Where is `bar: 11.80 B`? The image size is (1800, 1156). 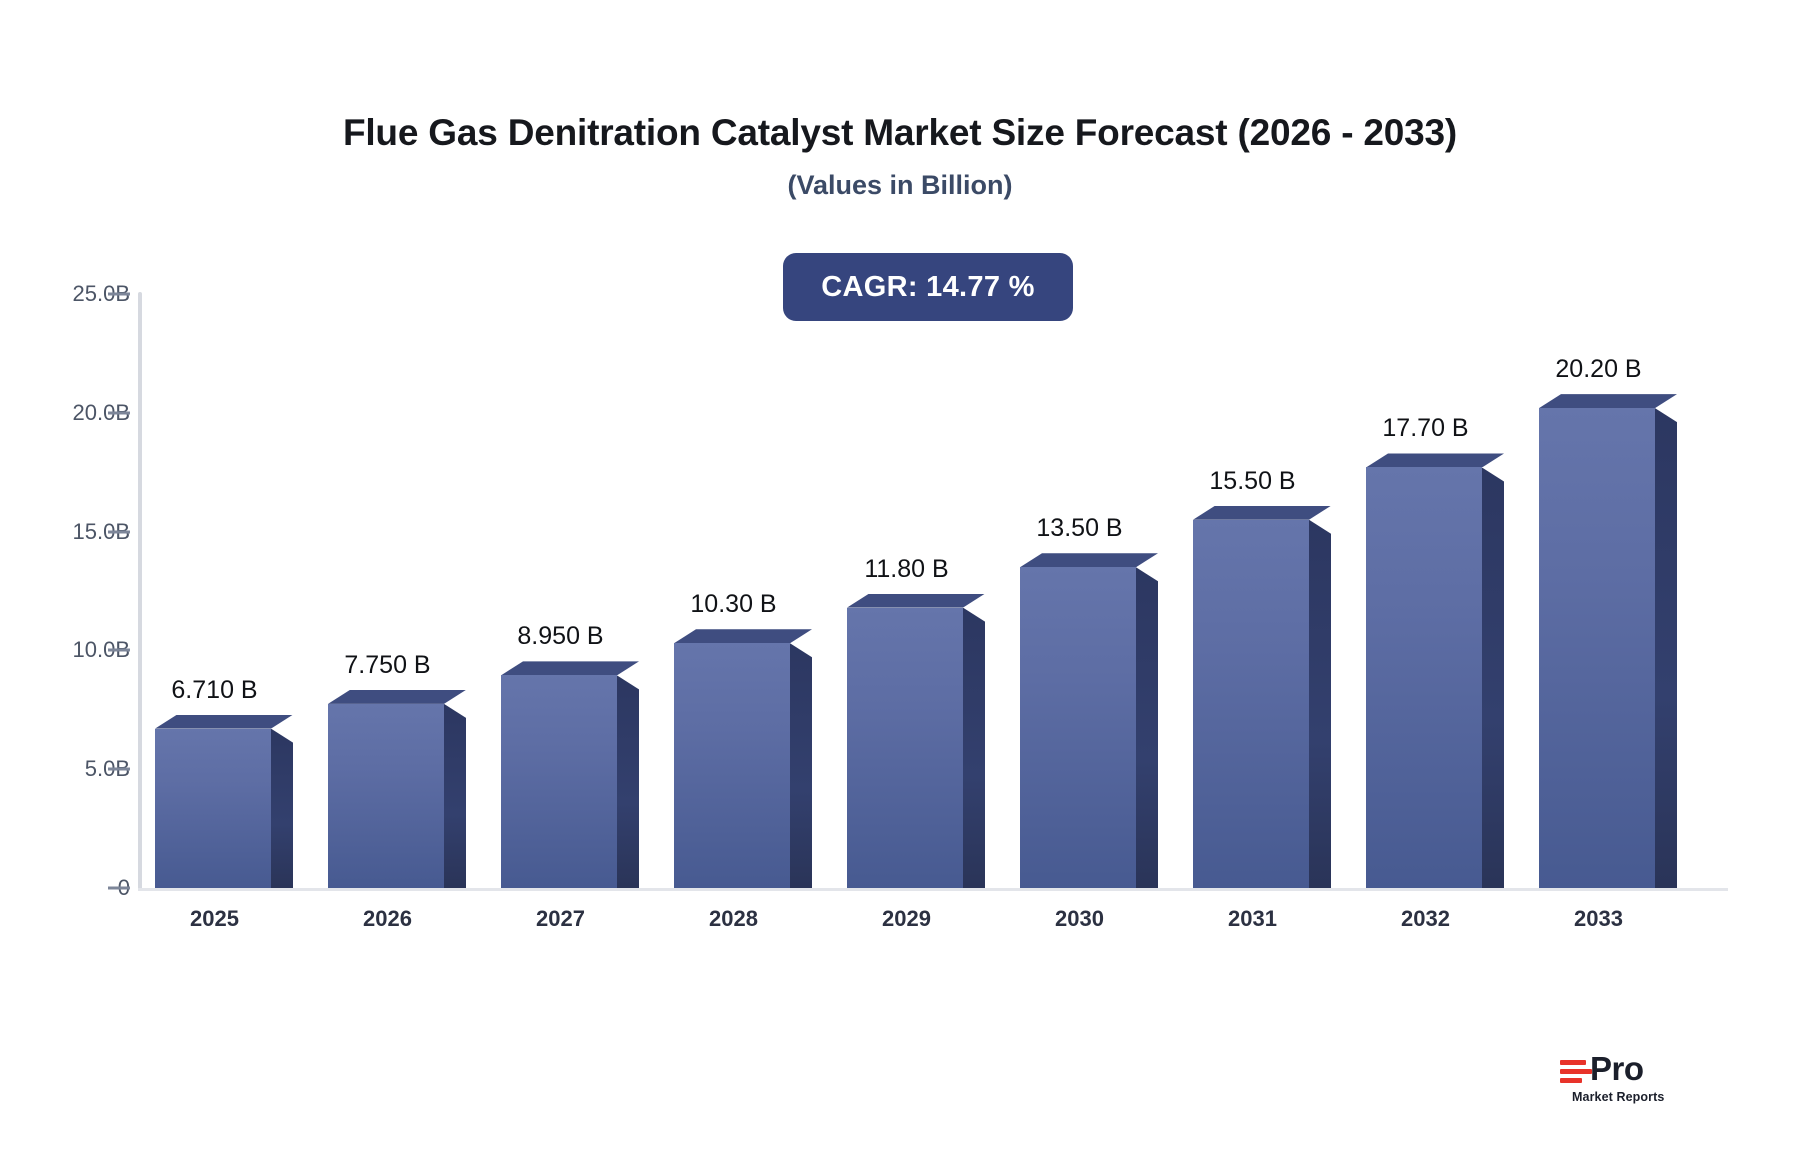
bar: 11.80 B is located at coordinates (916, 721).